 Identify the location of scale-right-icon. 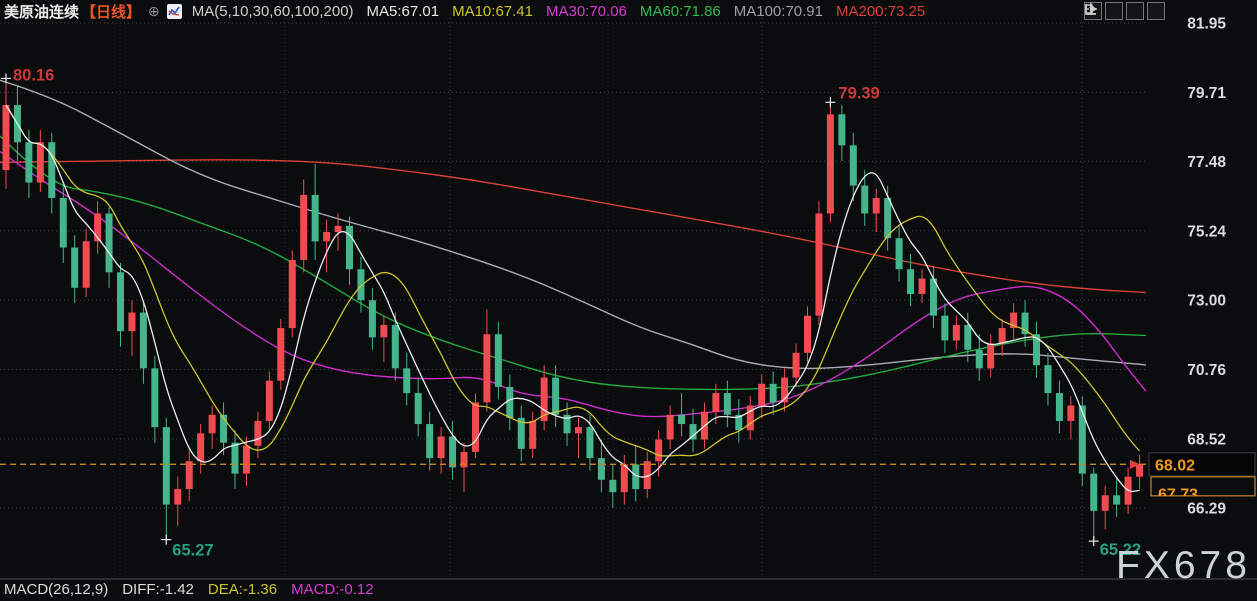
(1114, 11).